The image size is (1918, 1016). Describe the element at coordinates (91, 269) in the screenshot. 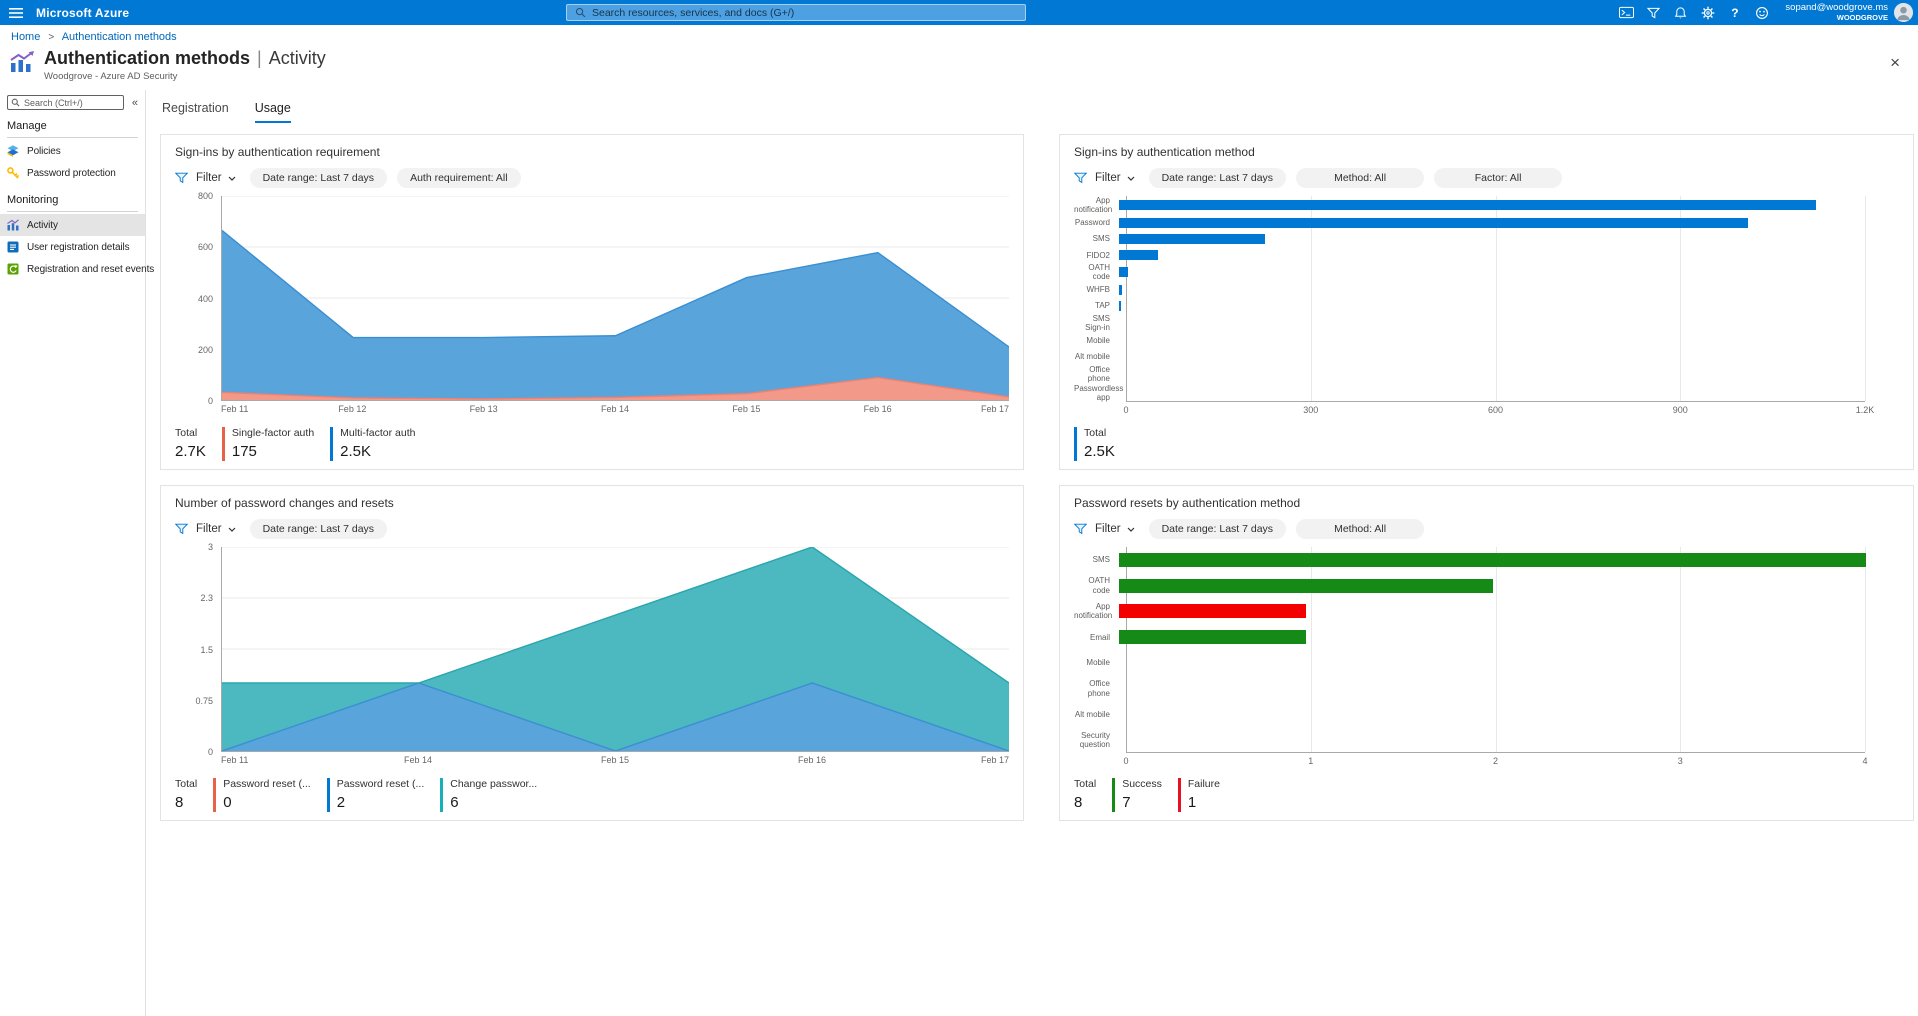

I see `sidebar-item-label: Registration and reset events` at that location.